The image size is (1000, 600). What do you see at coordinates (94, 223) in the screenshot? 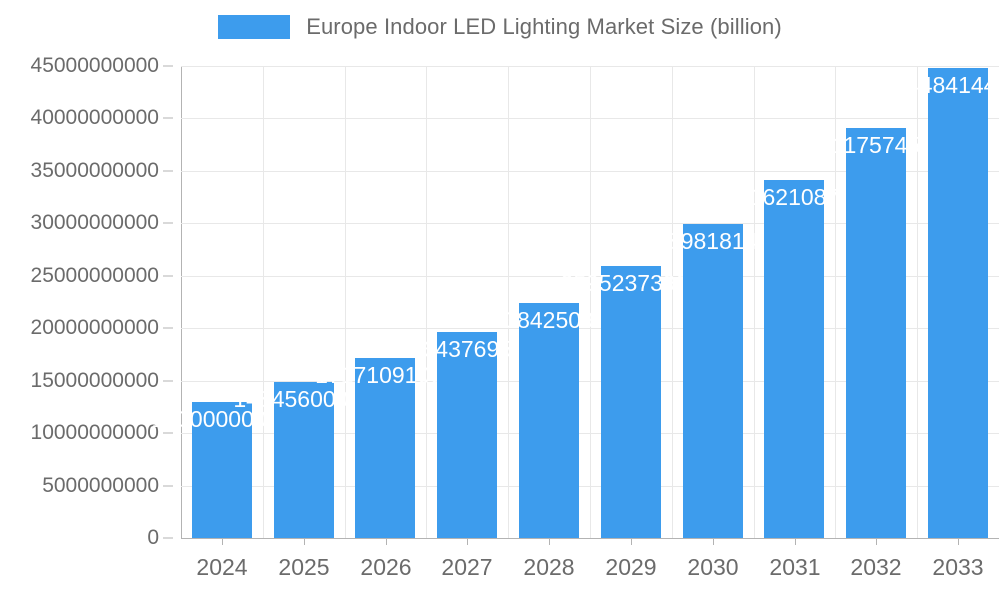
I see `y-axis-tick-label: 30000000000` at bounding box center [94, 223].